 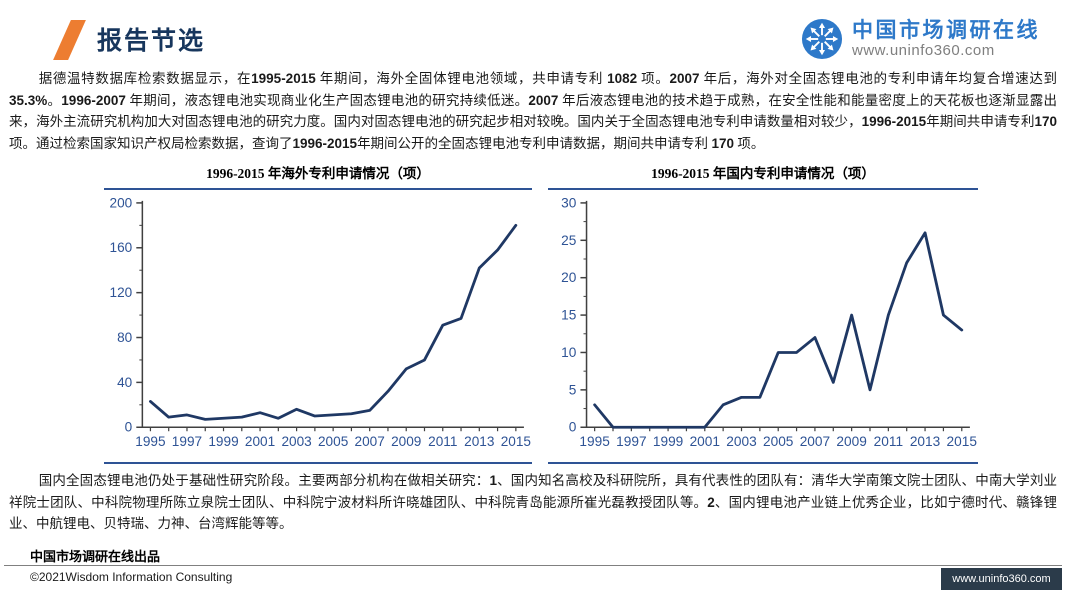 What do you see at coordinates (121, 292) in the screenshot?
I see `svg-text: 120` at bounding box center [121, 292].